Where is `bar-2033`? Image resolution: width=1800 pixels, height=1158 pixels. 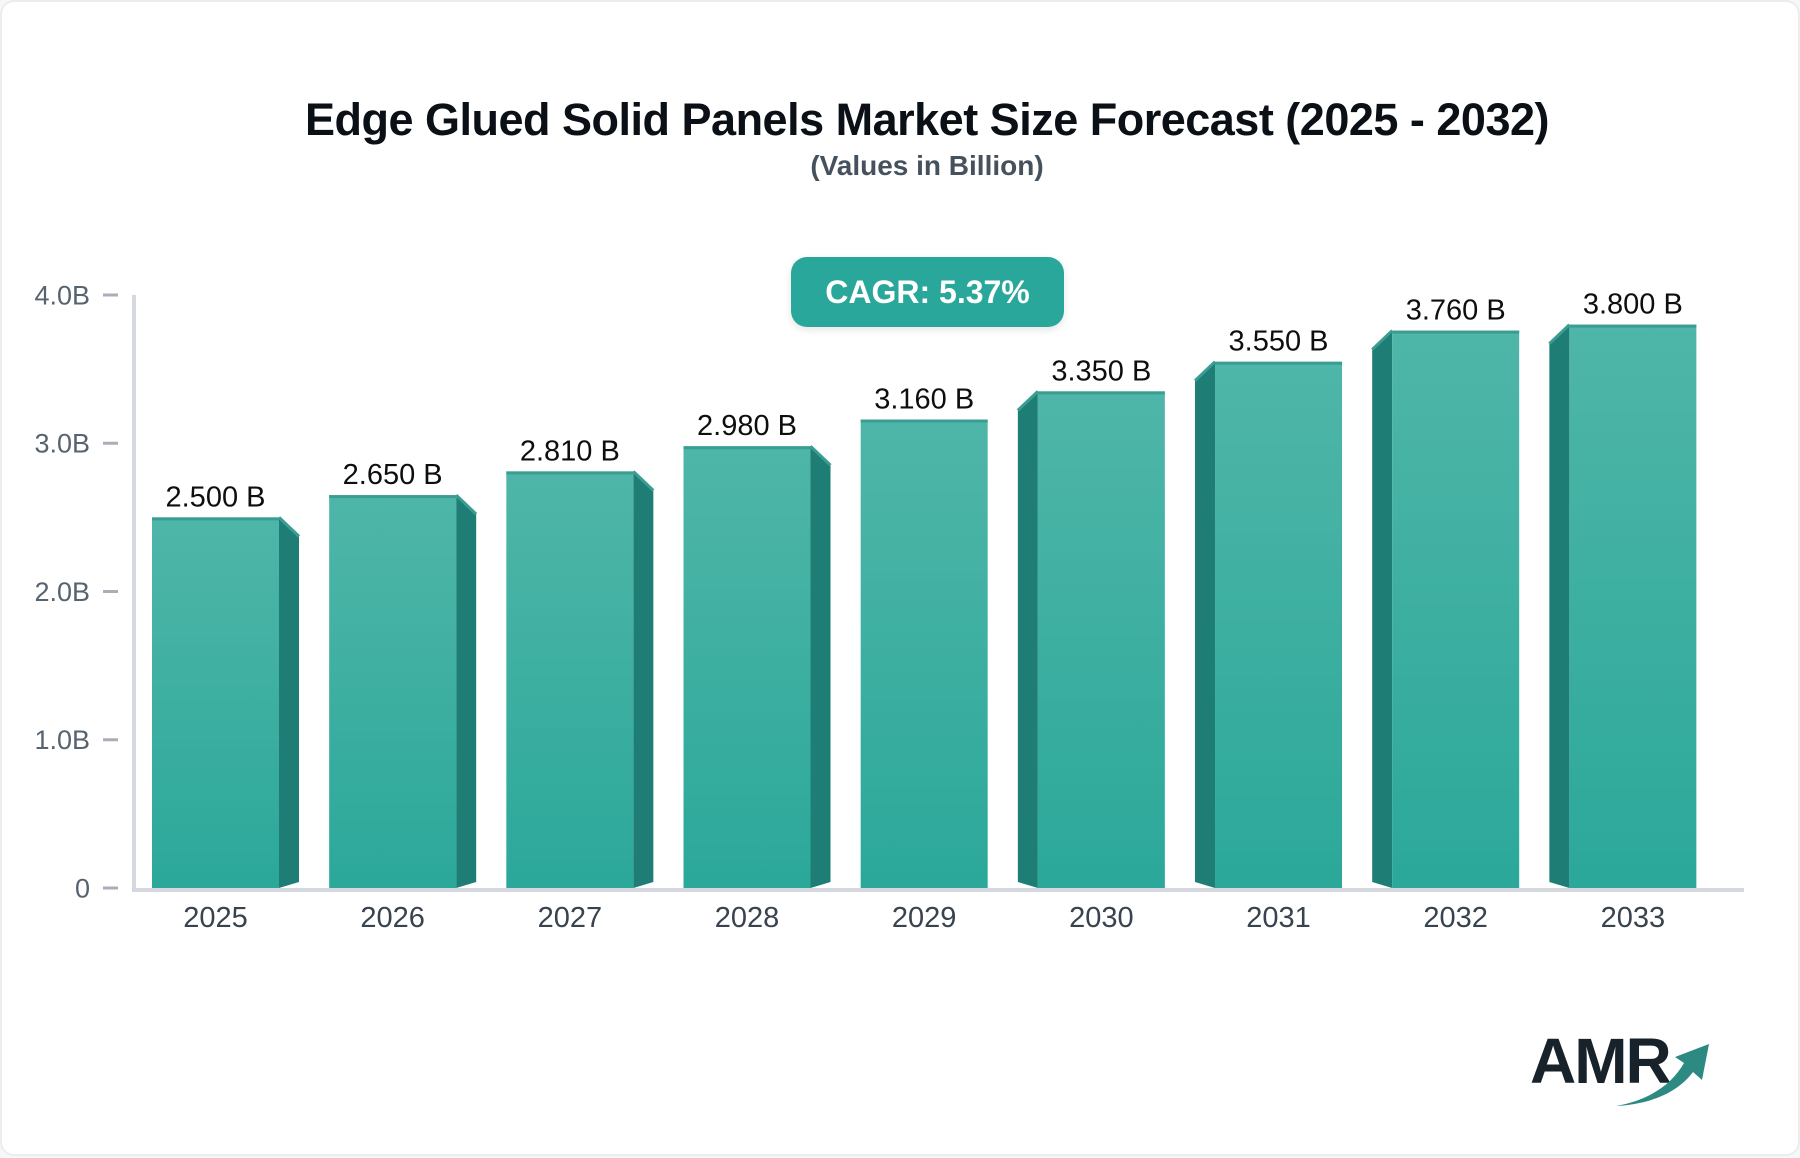 bar-2033 is located at coordinates (1622, 605).